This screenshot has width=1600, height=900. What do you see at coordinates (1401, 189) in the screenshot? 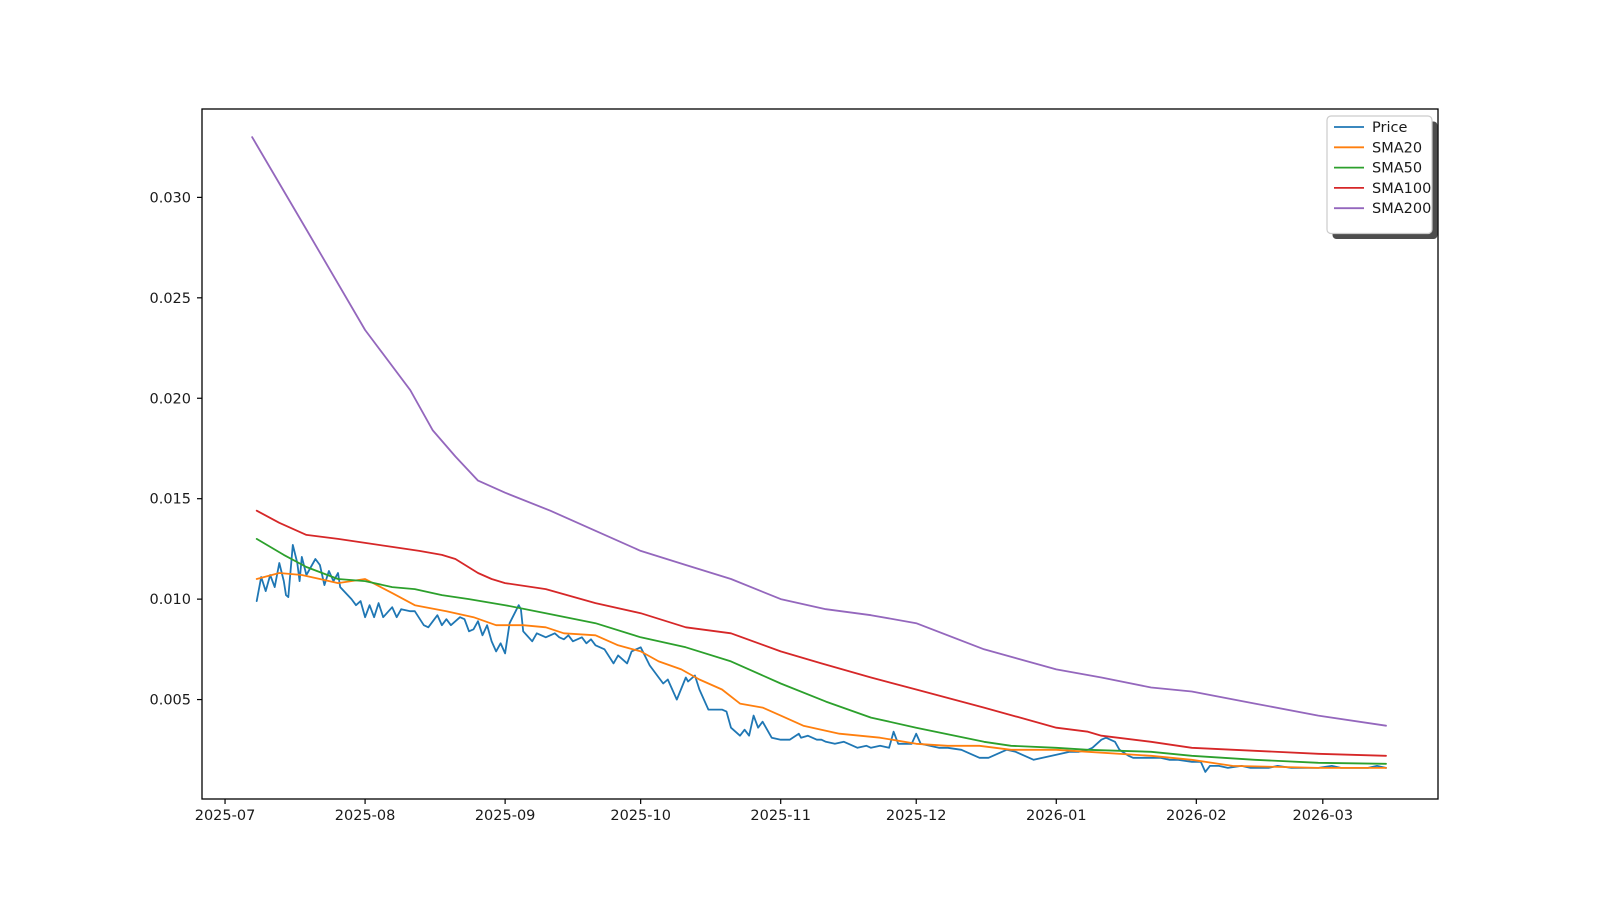
I see `legend-label: SMA100` at bounding box center [1401, 189].